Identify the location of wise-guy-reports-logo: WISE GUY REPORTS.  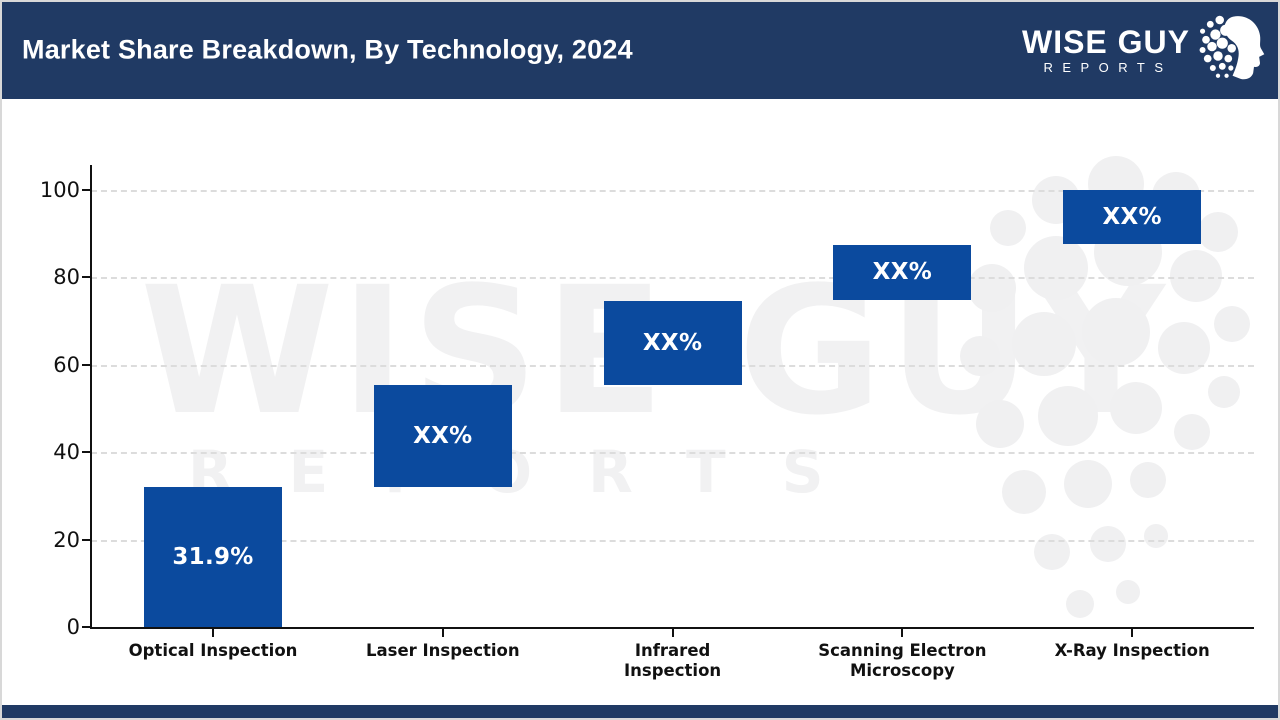
(1144, 50).